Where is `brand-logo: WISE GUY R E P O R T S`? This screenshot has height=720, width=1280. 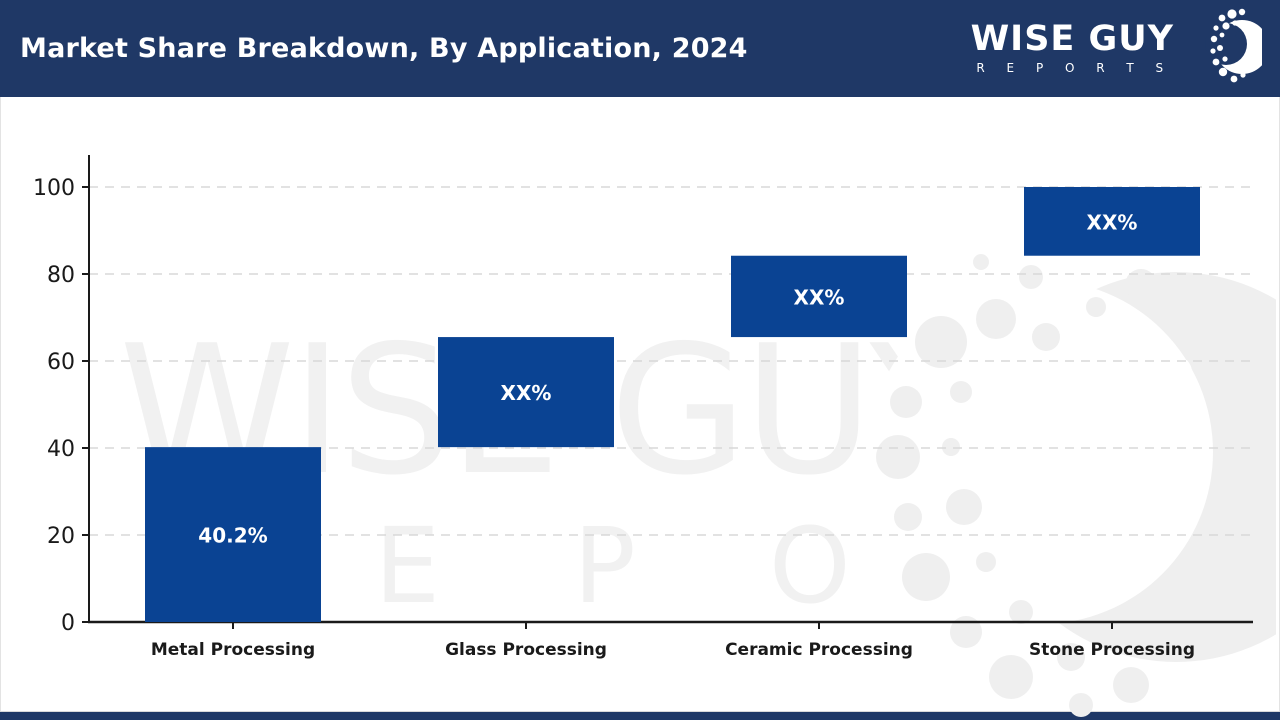
brand-logo: WISE GUY R E P O R T S is located at coordinates (1125, 49).